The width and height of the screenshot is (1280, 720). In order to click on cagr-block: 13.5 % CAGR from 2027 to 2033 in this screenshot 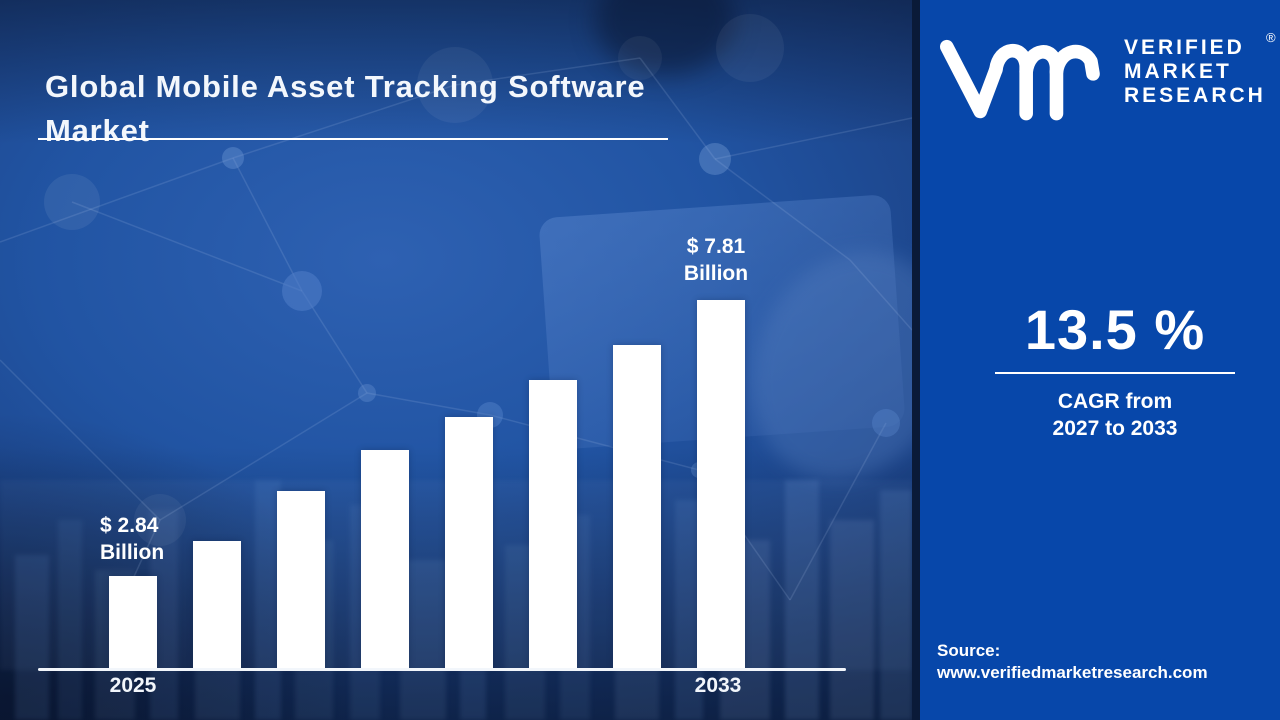, I will do `click(1115, 371)`.